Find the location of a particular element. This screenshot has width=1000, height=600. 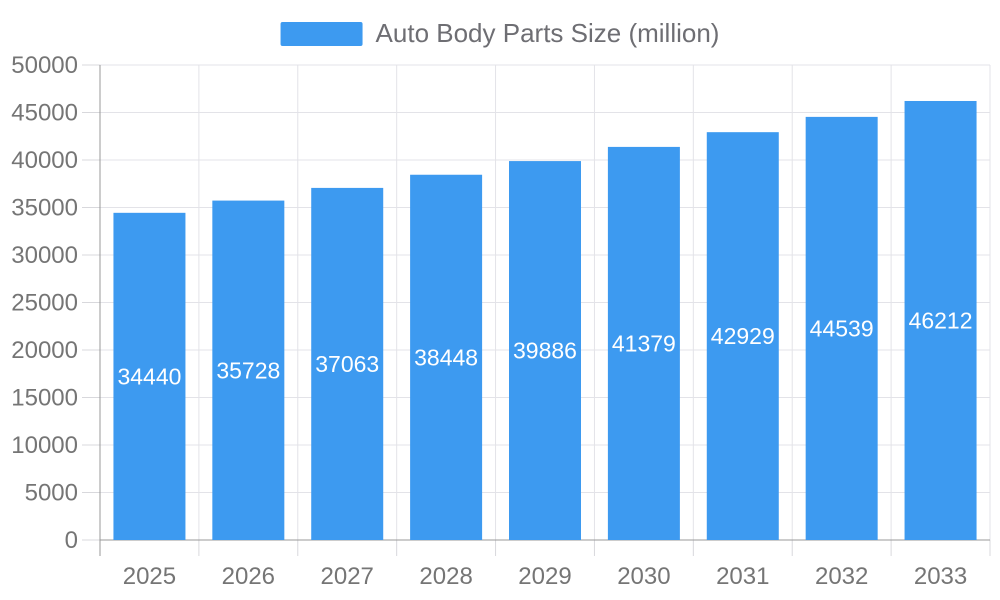

bar-value-label-2028: 38448 is located at coordinates (446, 357).